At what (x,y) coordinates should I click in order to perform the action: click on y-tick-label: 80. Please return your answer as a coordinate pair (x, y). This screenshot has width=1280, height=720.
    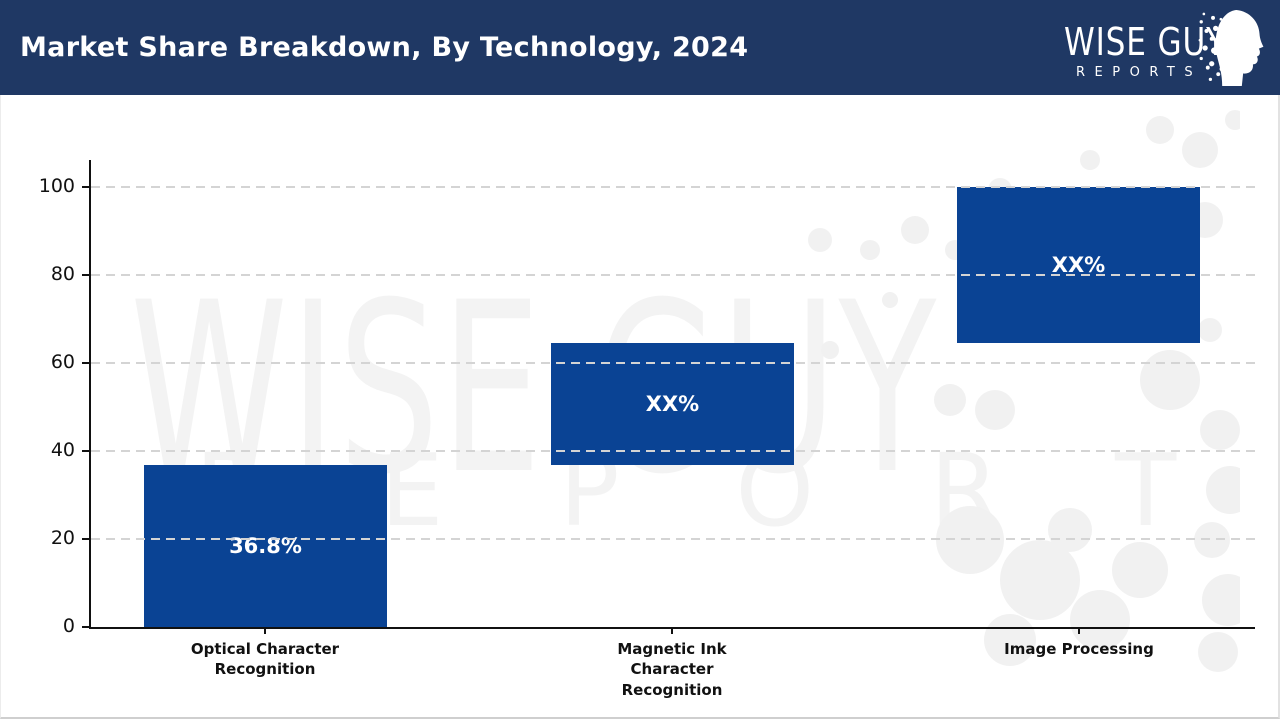
    Looking at the image, I should click on (62, 274).